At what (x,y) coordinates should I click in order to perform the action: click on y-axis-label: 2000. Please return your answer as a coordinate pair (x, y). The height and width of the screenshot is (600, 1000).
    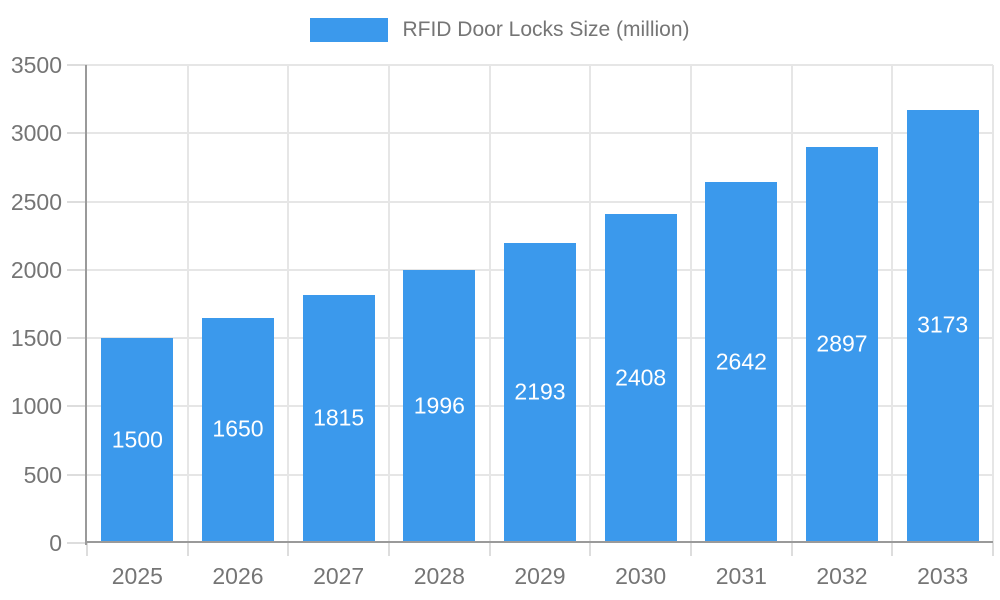
    Looking at the image, I should click on (36, 269).